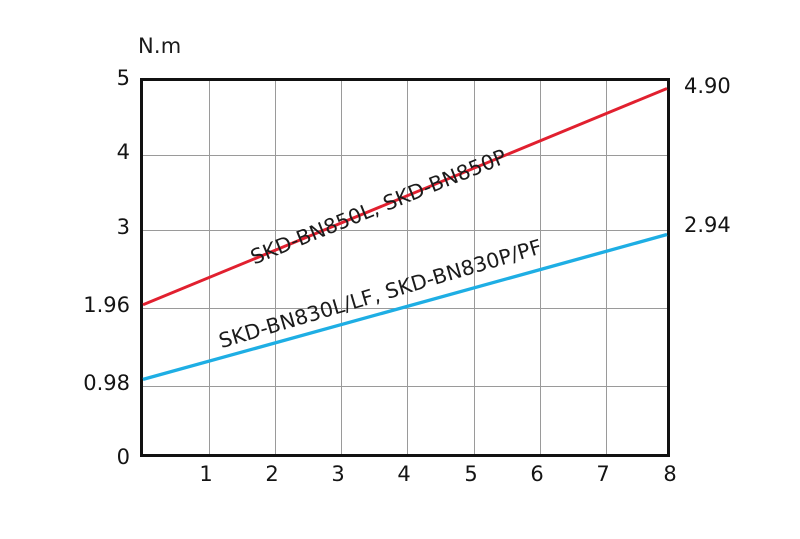 This screenshot has width=800, height=539. I want to click on y-tick-3: 3, so click(123, 227).